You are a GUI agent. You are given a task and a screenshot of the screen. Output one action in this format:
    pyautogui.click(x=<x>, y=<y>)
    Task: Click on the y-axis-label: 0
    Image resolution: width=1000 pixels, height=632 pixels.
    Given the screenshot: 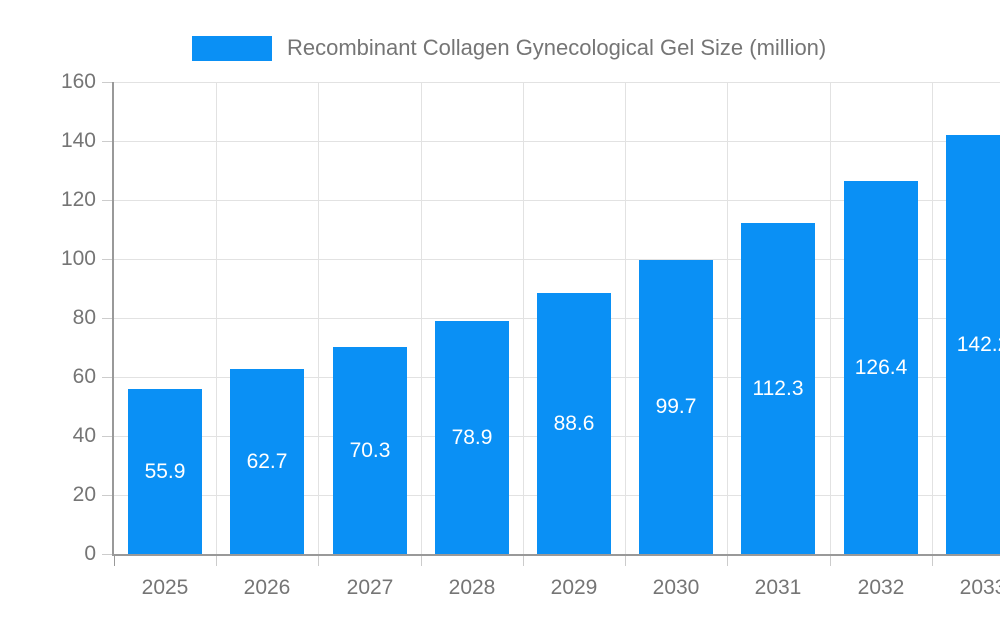 What is the action you would take?
    pyautogui.click(x=90, y=553)
    